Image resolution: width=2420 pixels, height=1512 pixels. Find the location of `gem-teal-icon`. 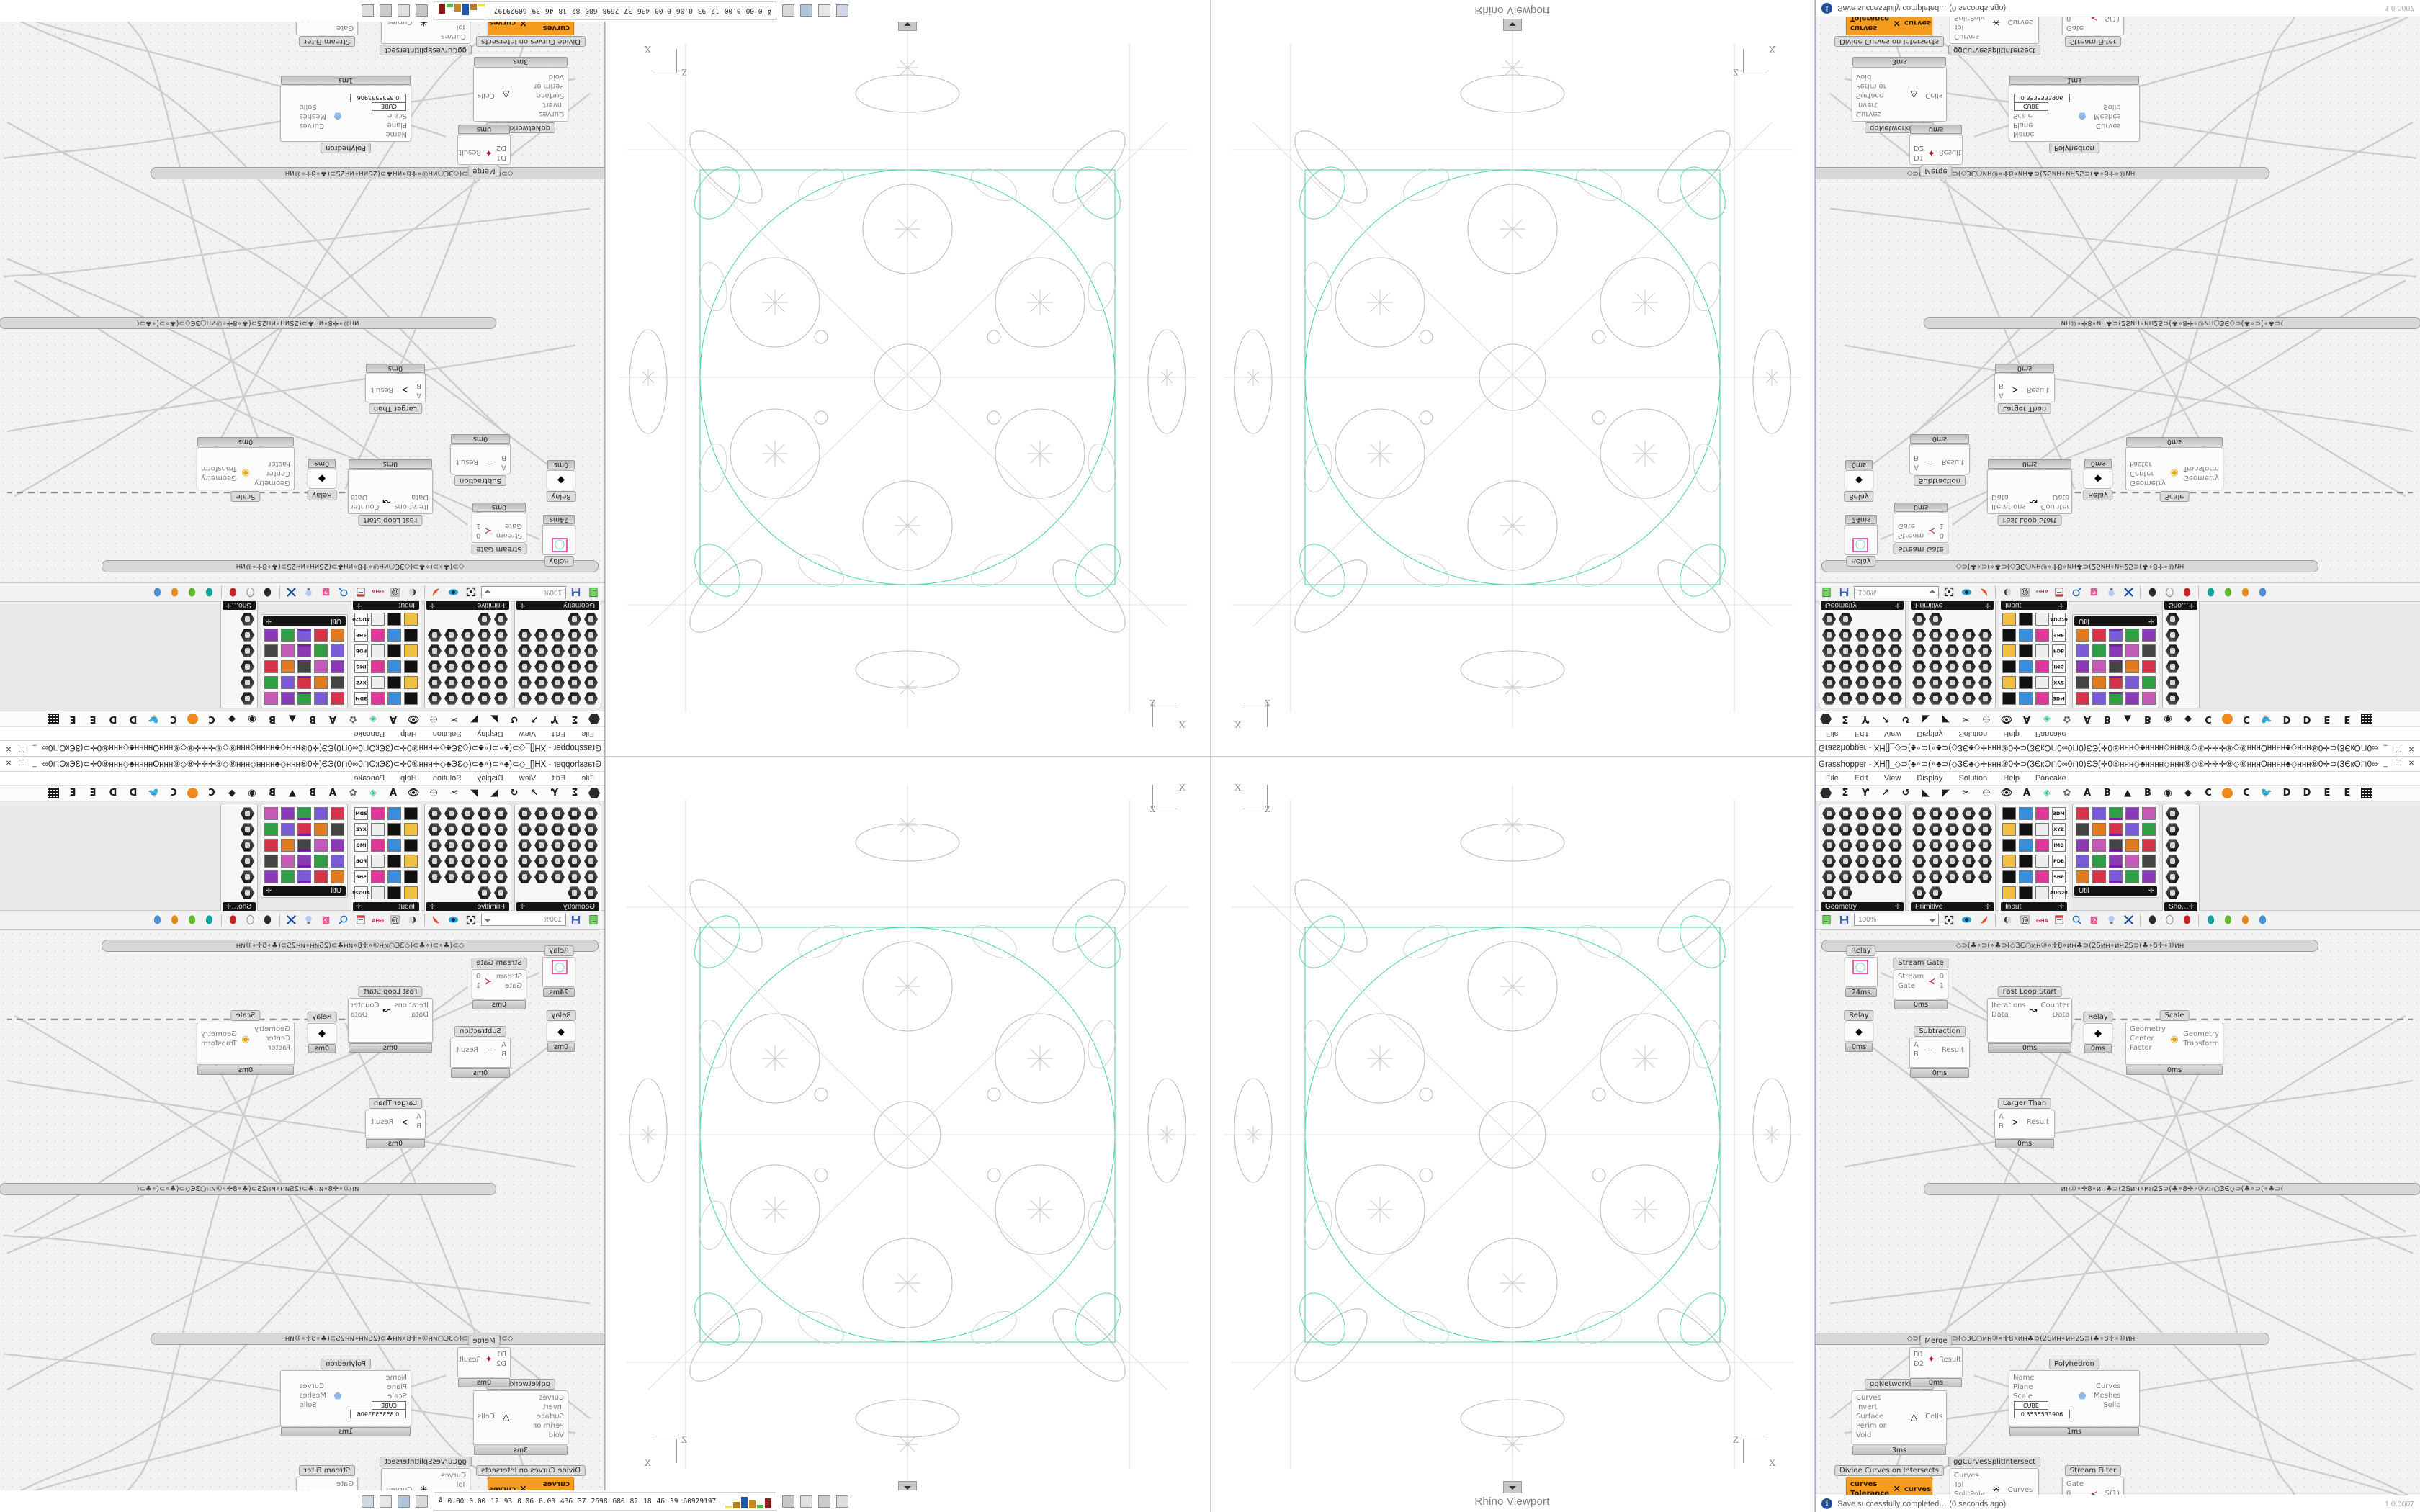

gem-teal-icon is located at coordinates (2210, 920).